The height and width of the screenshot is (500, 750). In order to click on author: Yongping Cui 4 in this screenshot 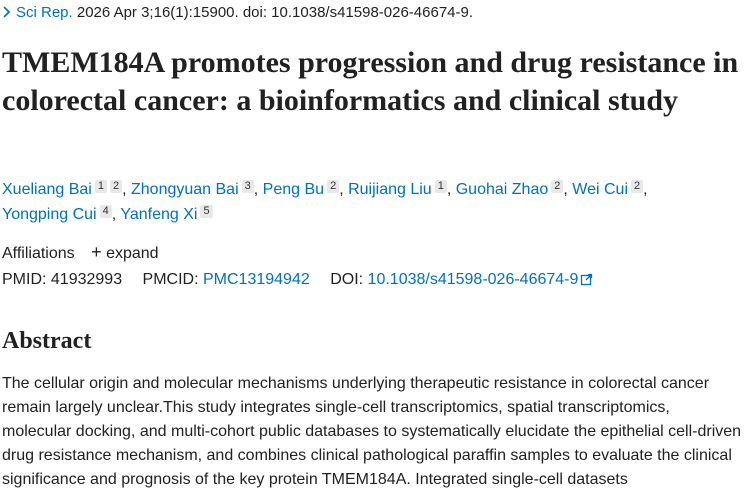, I will do `click(59, 214)`.